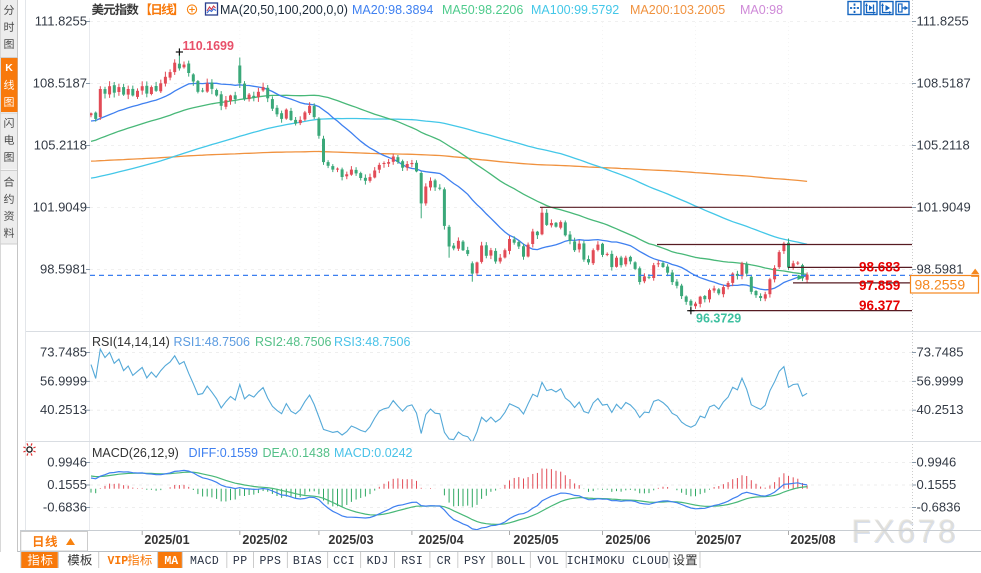 The image size is (981, 573). I want to click on svg-text: 96.377, so click(879, 305).